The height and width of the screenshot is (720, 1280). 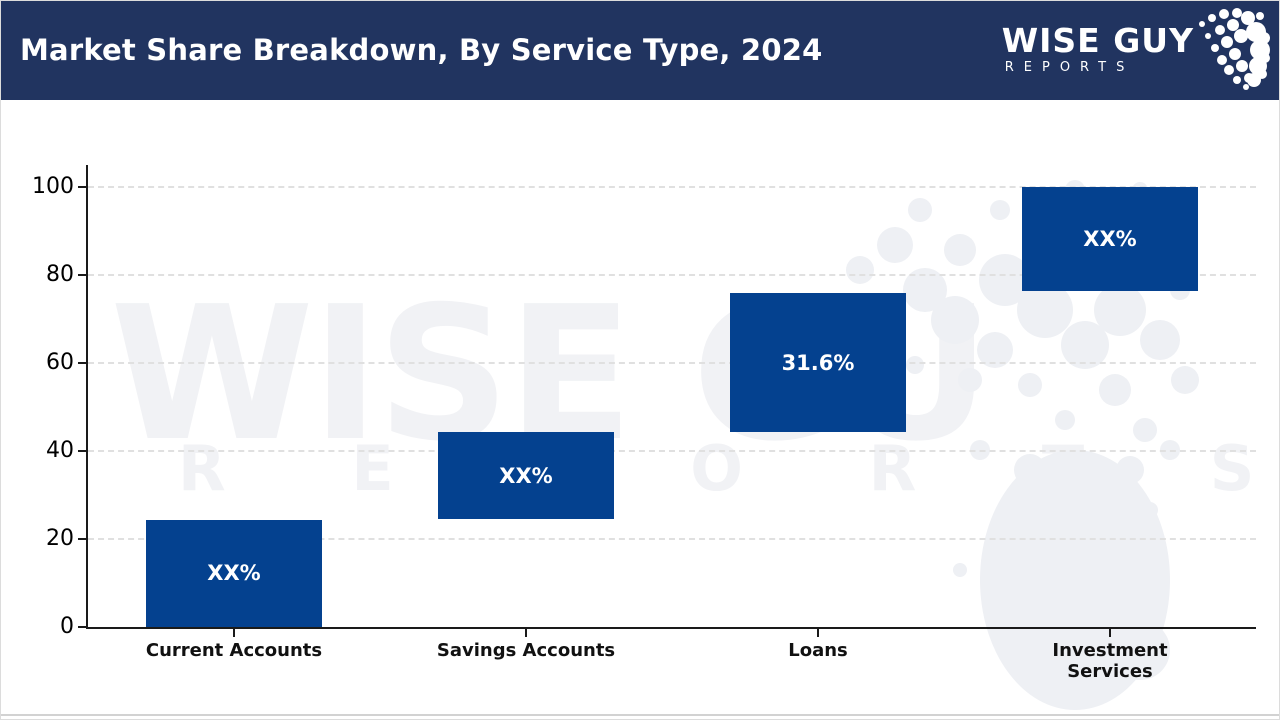 I want to click on x-tick-loans, so click(x=818, y=633).